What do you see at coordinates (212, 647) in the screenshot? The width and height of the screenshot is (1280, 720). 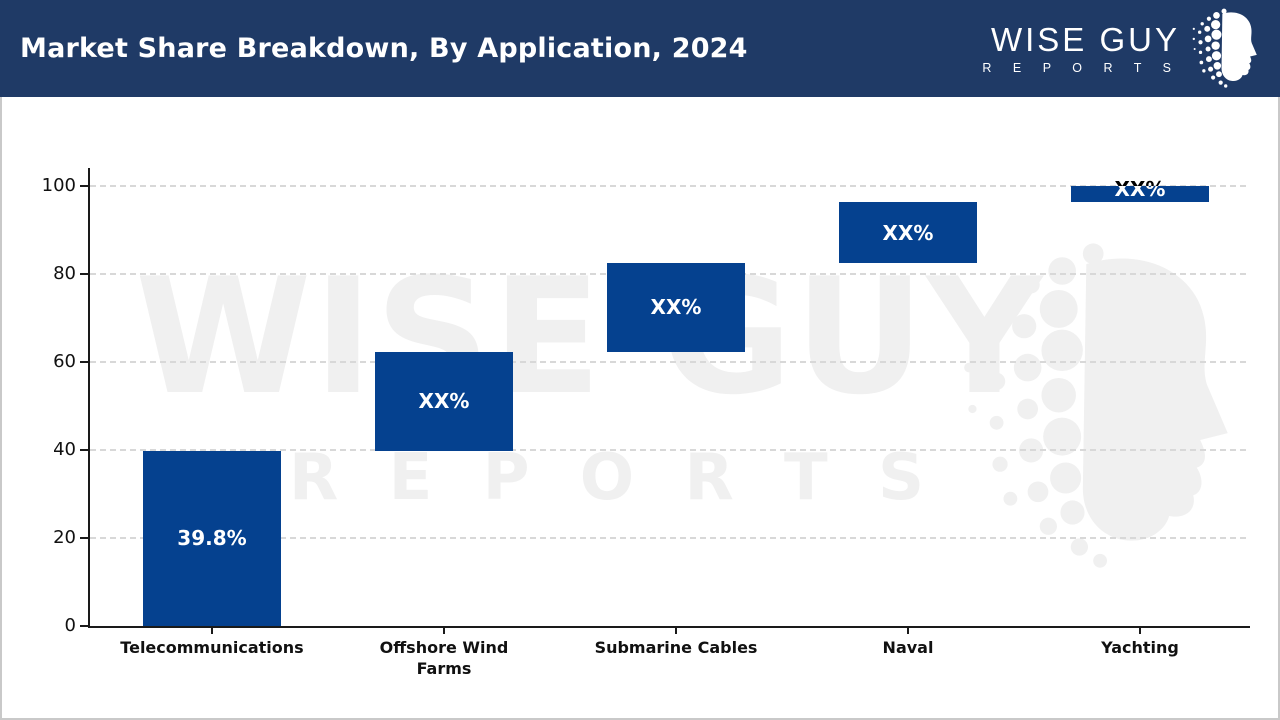 I see `category-label-1: Telecommunications` at bounding box center [212, 647].